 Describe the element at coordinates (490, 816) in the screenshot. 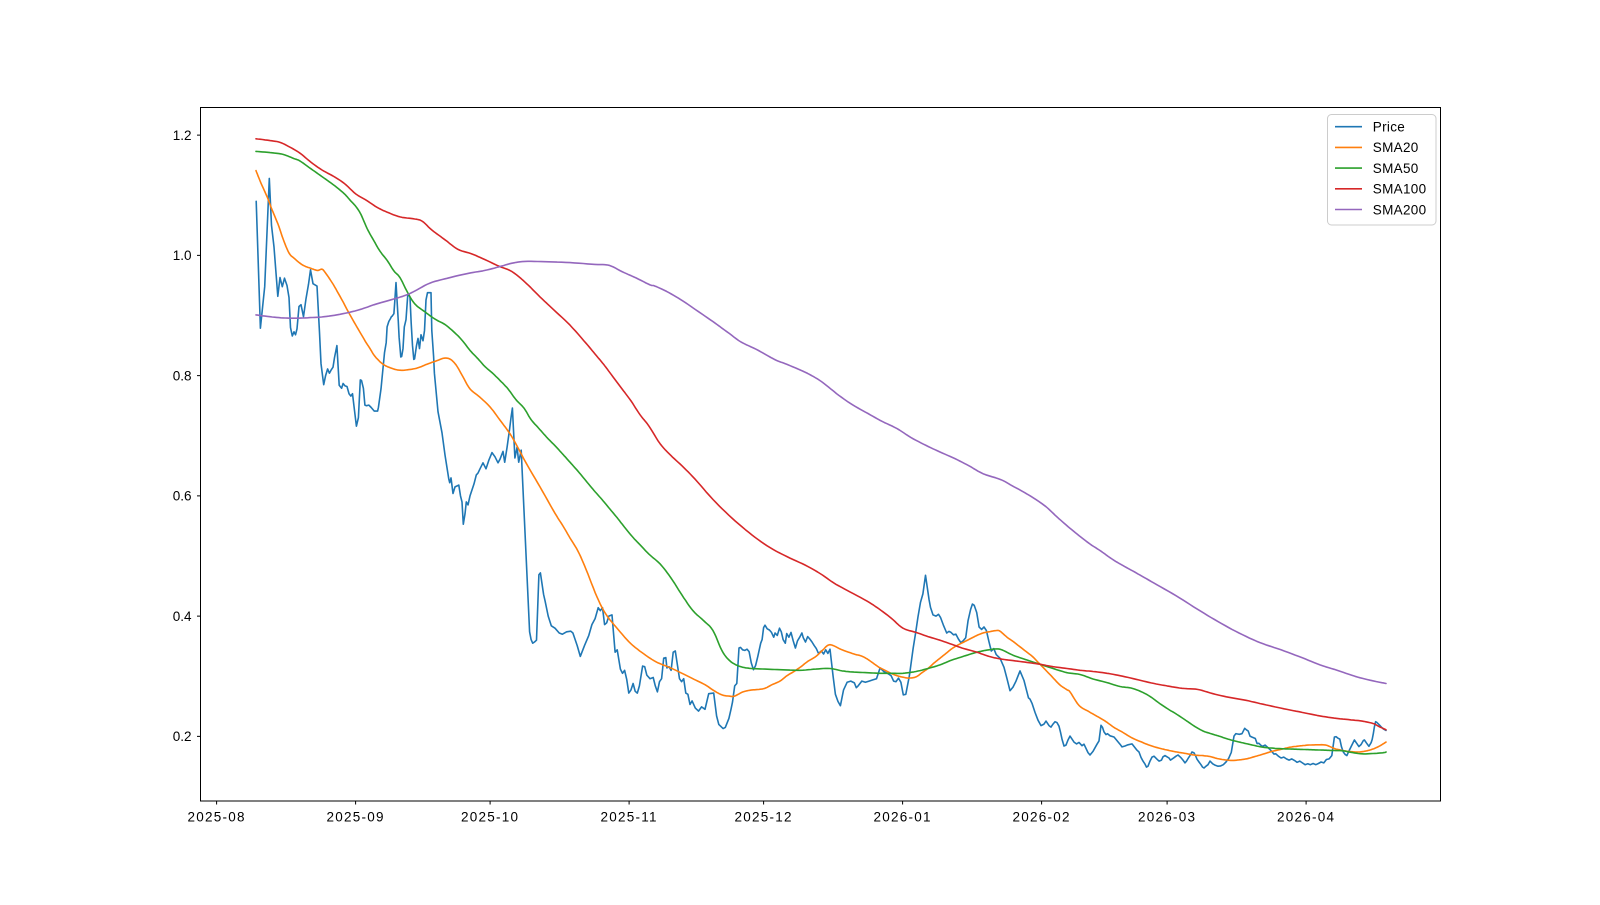

I see `svg-text: 2025-10` at that location.